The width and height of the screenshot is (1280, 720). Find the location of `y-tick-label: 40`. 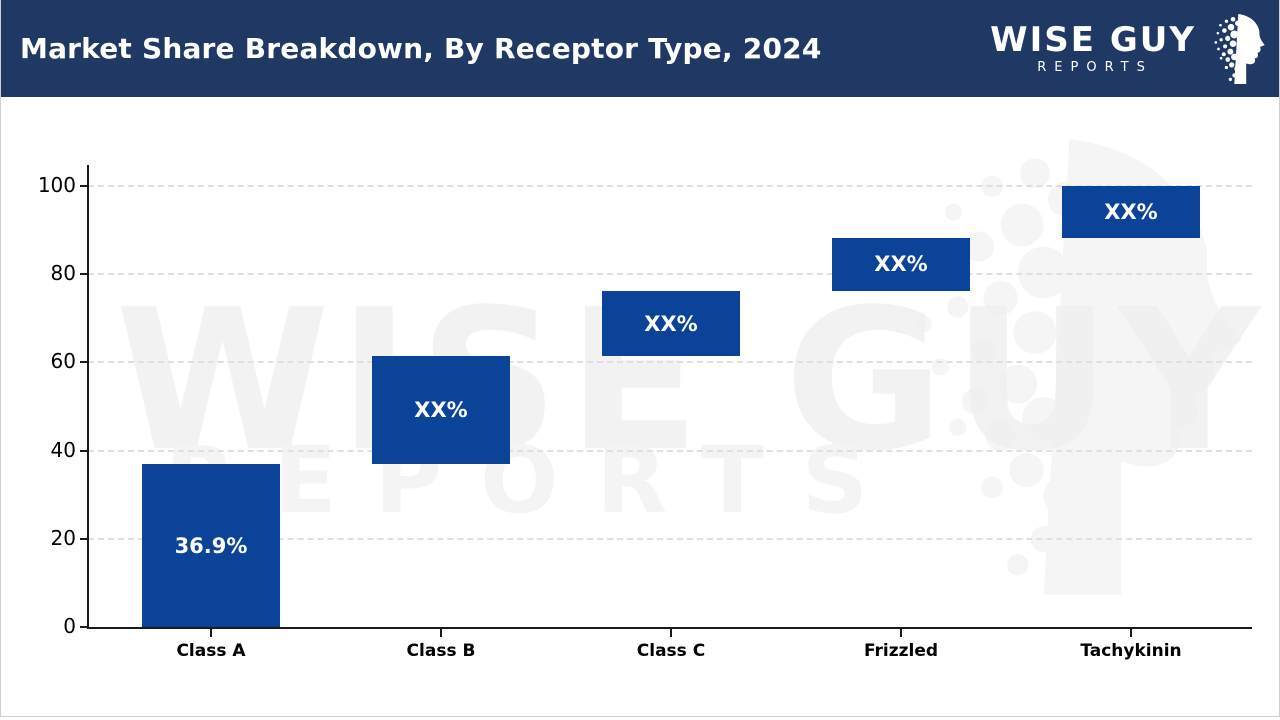

y-tick-label: 40 is located at coordinates (63, 449).